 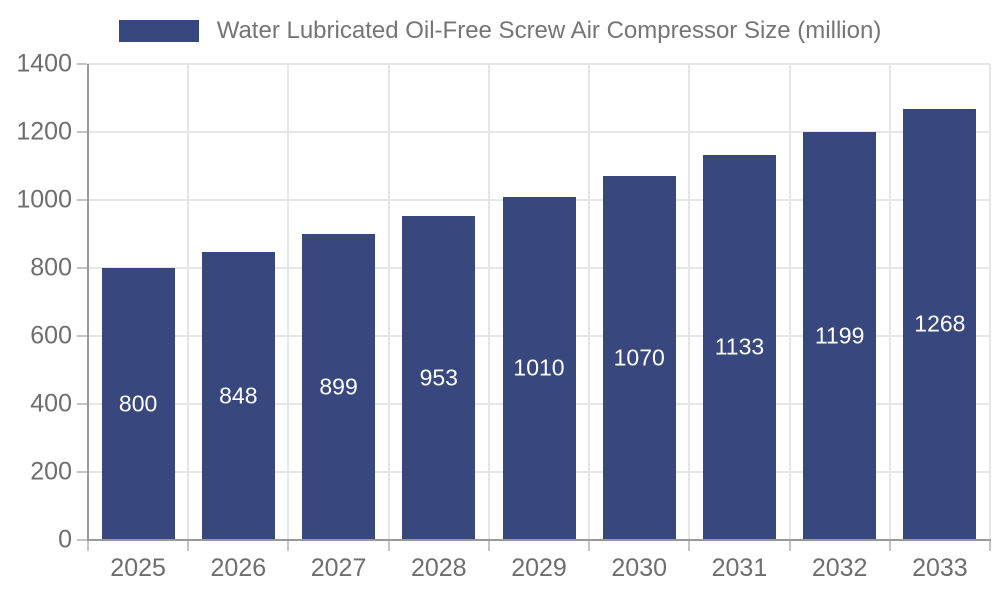 I want to click on x-axis-tick-label: 2031, so click(x=739, y=568).